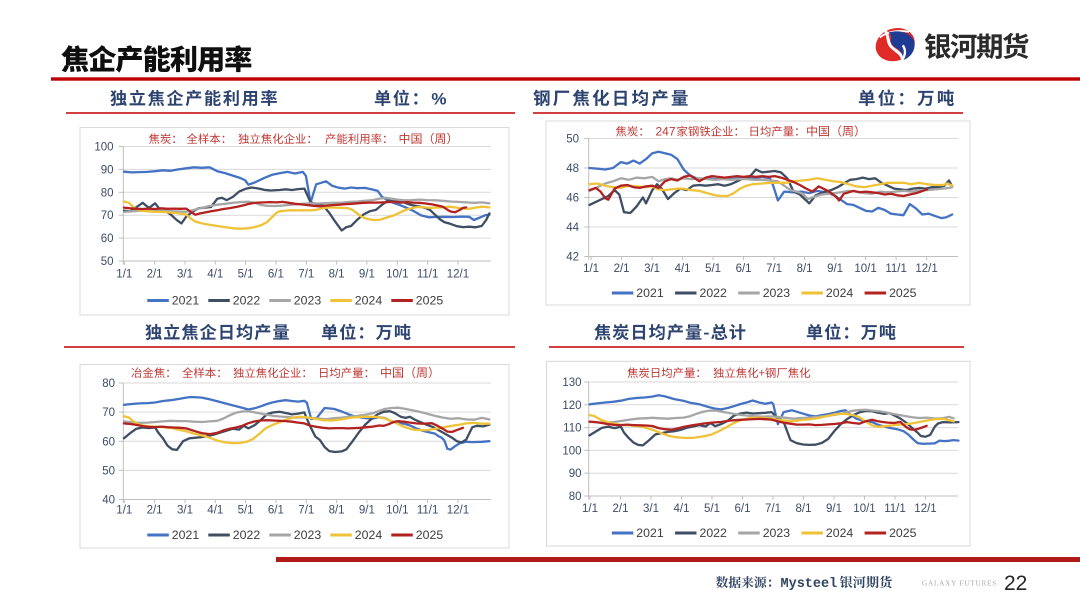 The height and width of the screenshot is (613, 1080). What do you see at coordinates (572, 169) in the screenshot?
I see `svg-text: 48` at bounding box center [572, 169].